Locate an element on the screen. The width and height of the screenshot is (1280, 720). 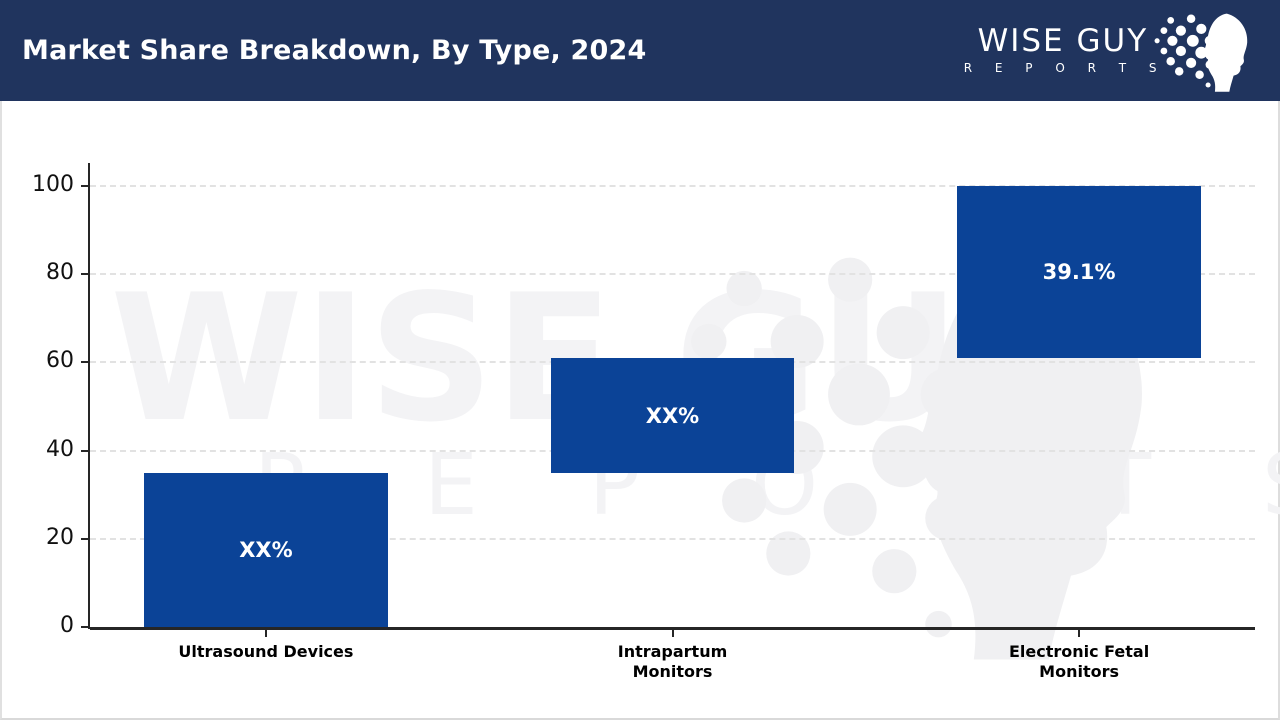
y-tick-label: 80 is located at coordinates (60, 273).